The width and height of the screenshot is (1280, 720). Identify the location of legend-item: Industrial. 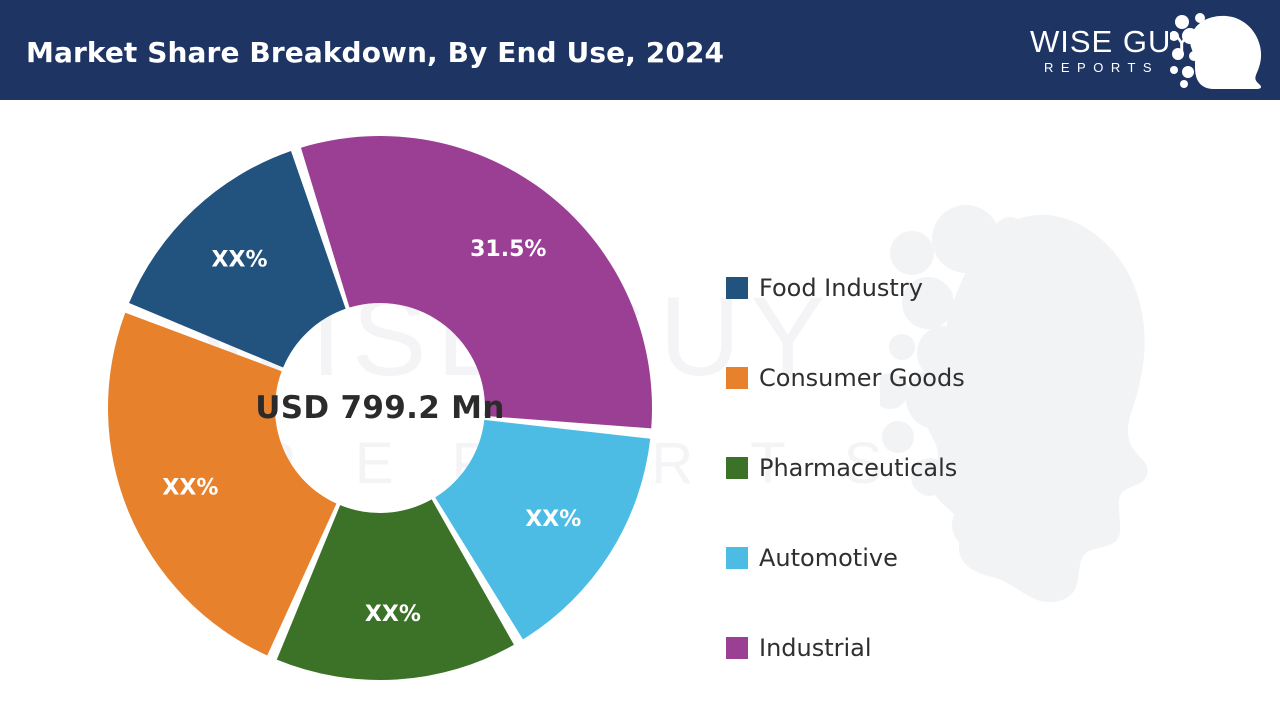
(891, 648).